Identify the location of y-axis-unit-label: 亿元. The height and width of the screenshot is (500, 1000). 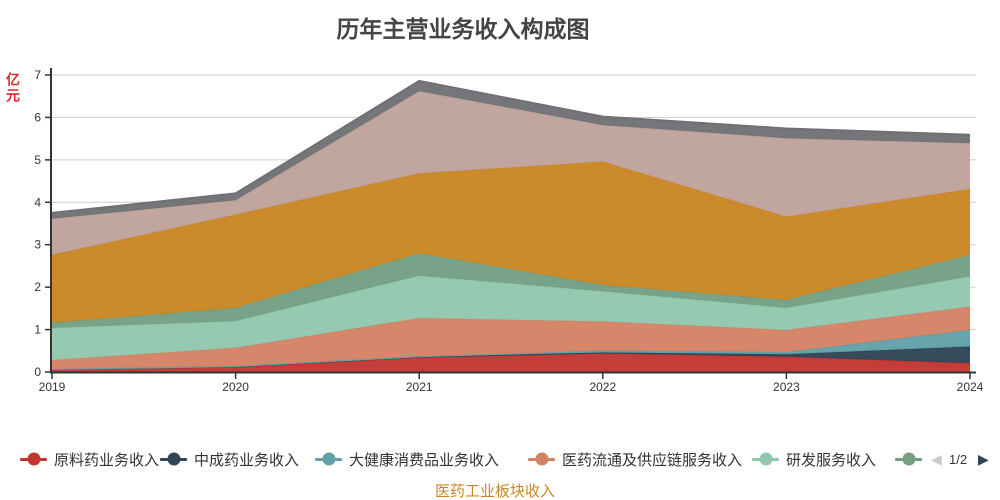
(13, 88).